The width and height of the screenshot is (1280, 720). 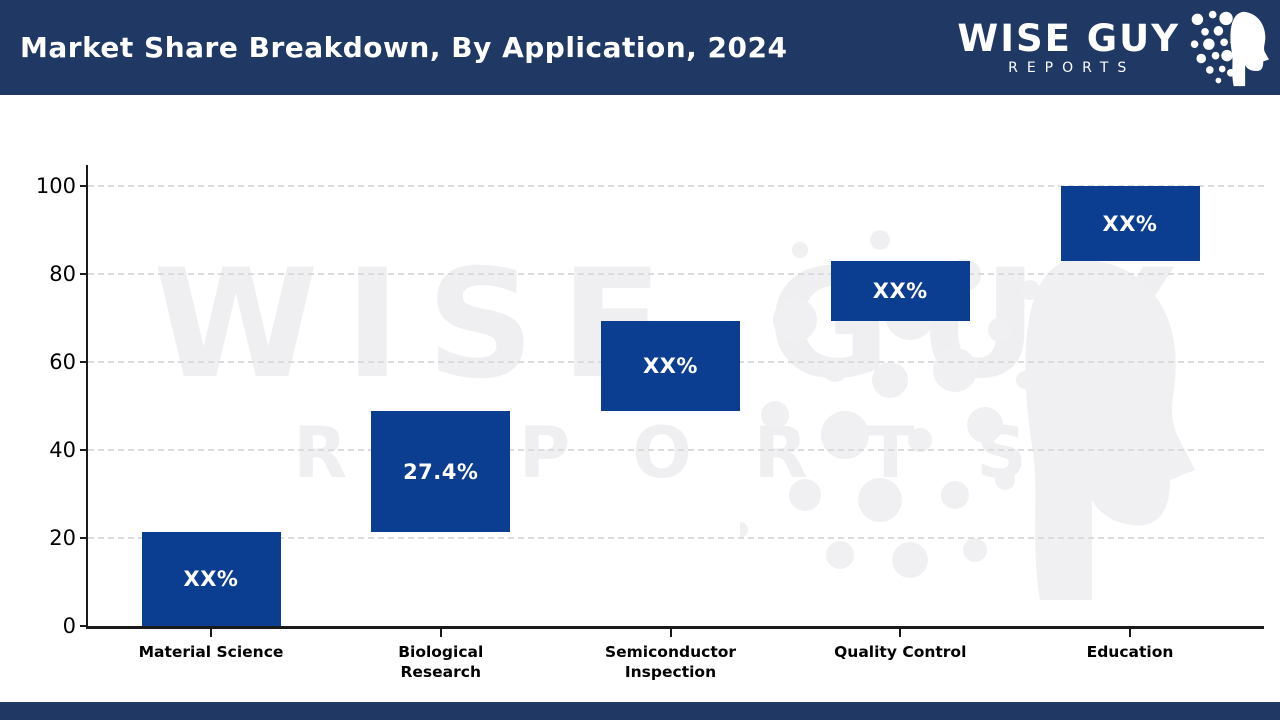 I want to click on brand-logo: WISE GUY REPORTS, so click(x=1118, y=48).